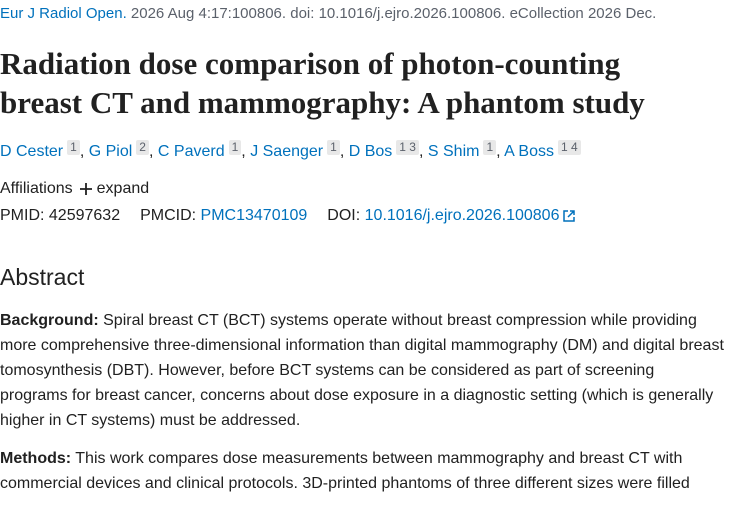 This screenshot has height=509, width=750. Describe the element at coordinates (370, 151) in the screenshot. I see `author-link: D Bos` at that location.